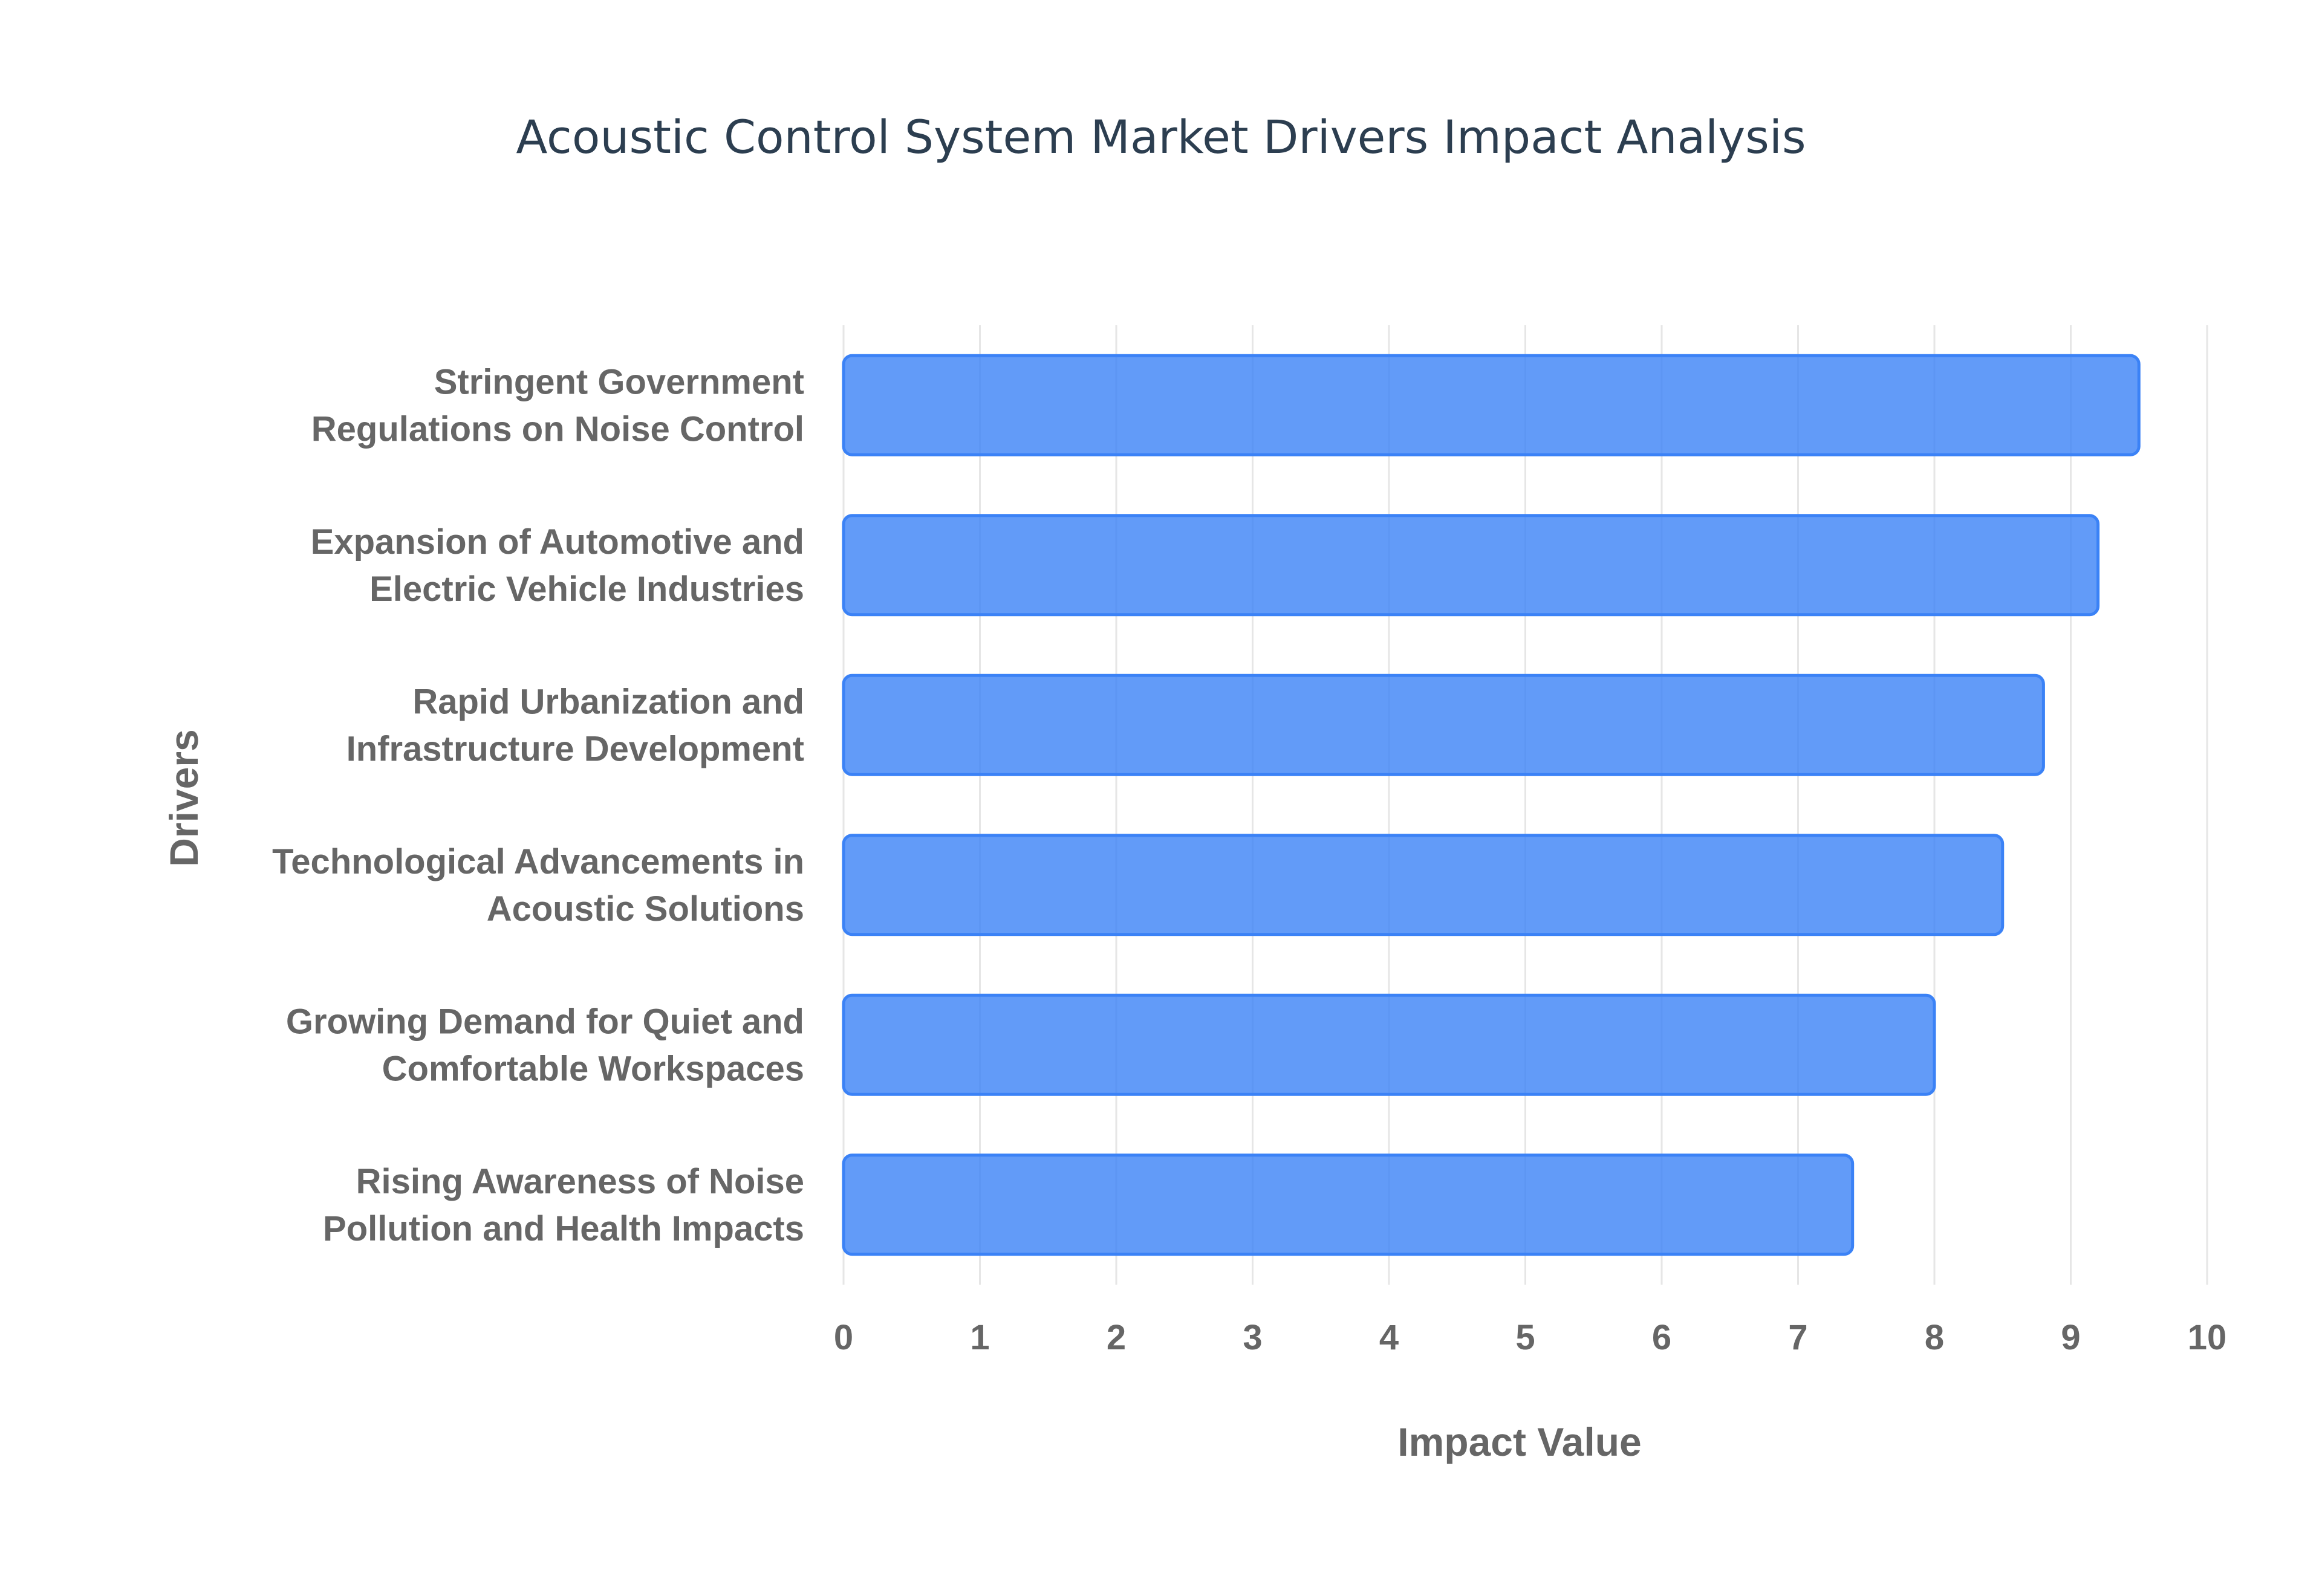  Describe the element at coordinates (1116, 1337) in the screenshot. I see `x-tick-label: 2` at that location.